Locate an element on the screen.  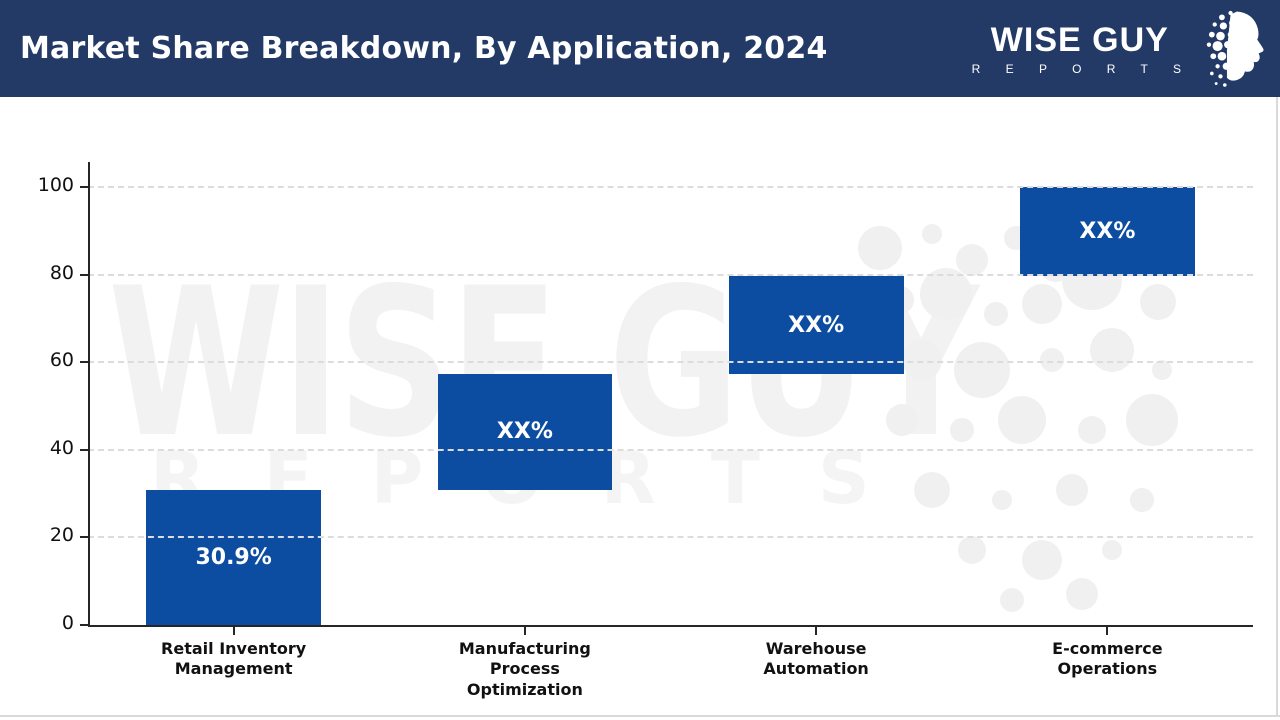
y-axis-line is located at coordinates (89, 394).